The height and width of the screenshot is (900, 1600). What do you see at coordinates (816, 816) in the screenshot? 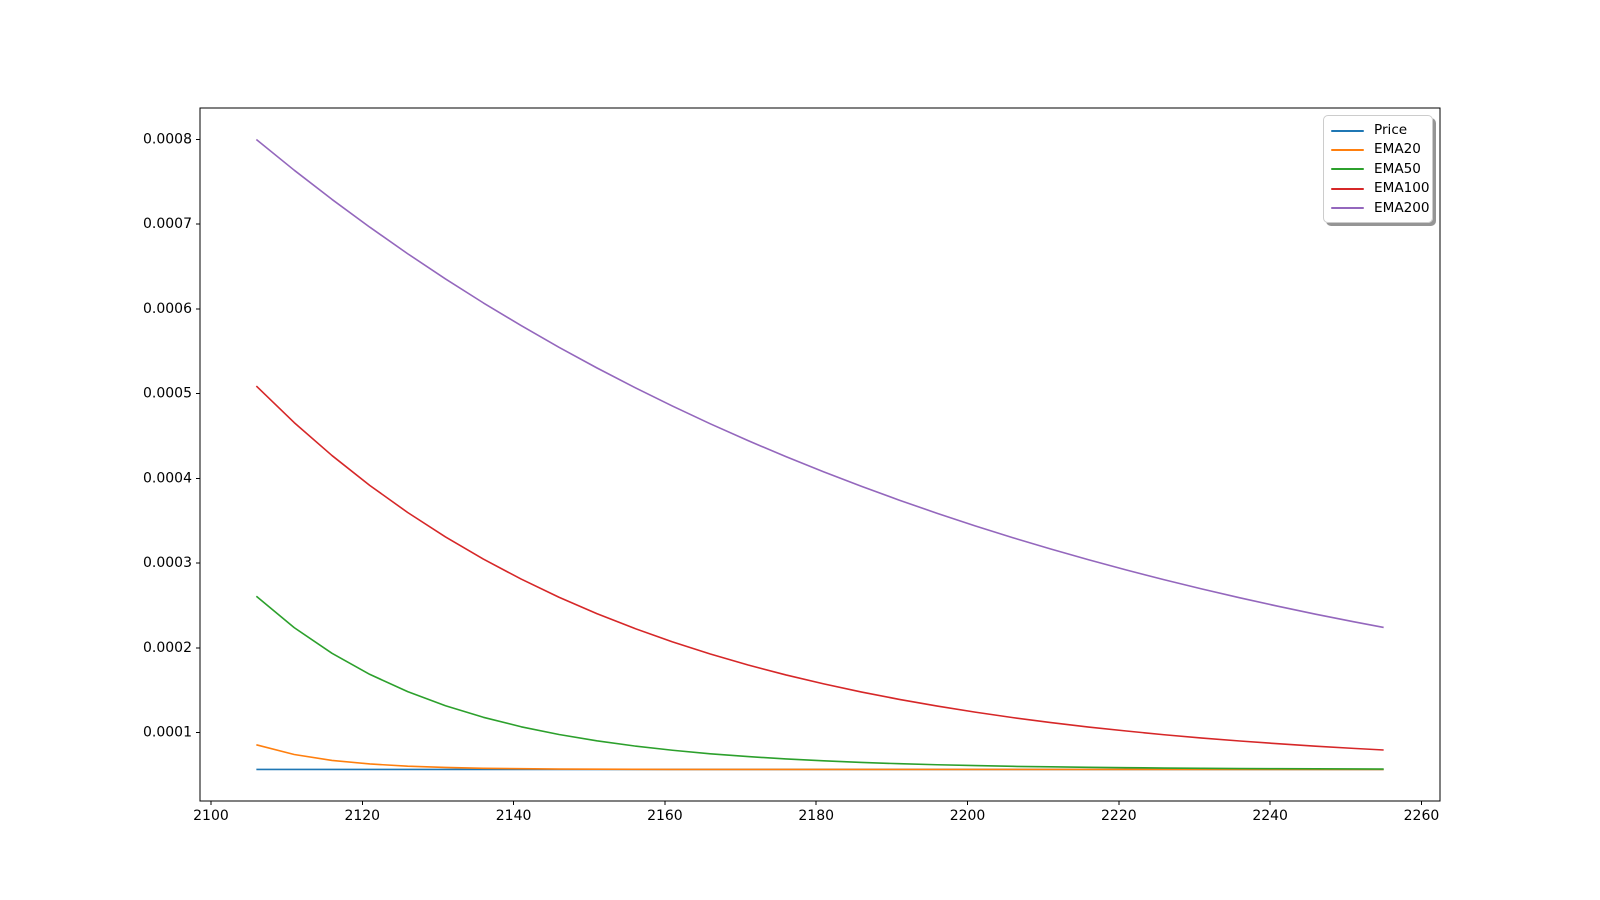
I see `x-tick-label: 2180` at bounding box center [816, 816].